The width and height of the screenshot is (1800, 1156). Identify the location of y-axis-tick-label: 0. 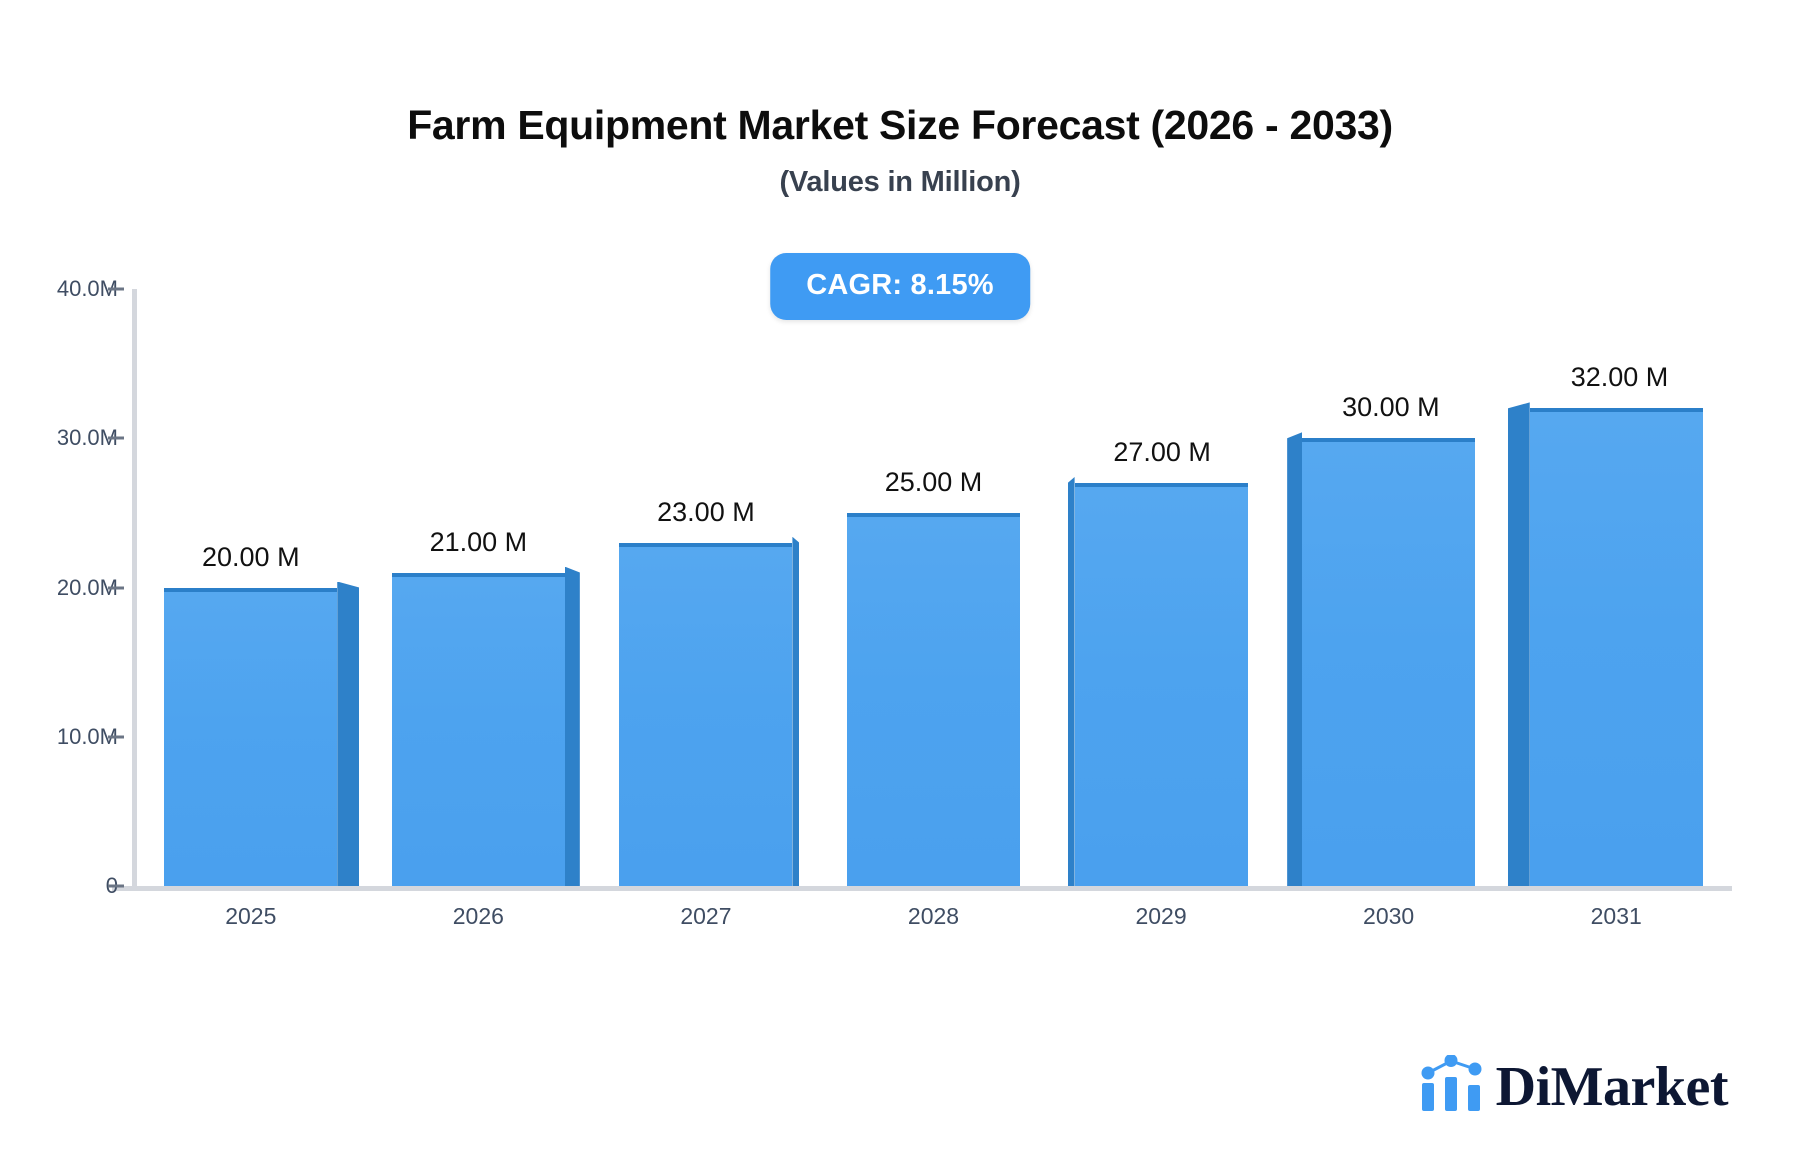
(59, 886).